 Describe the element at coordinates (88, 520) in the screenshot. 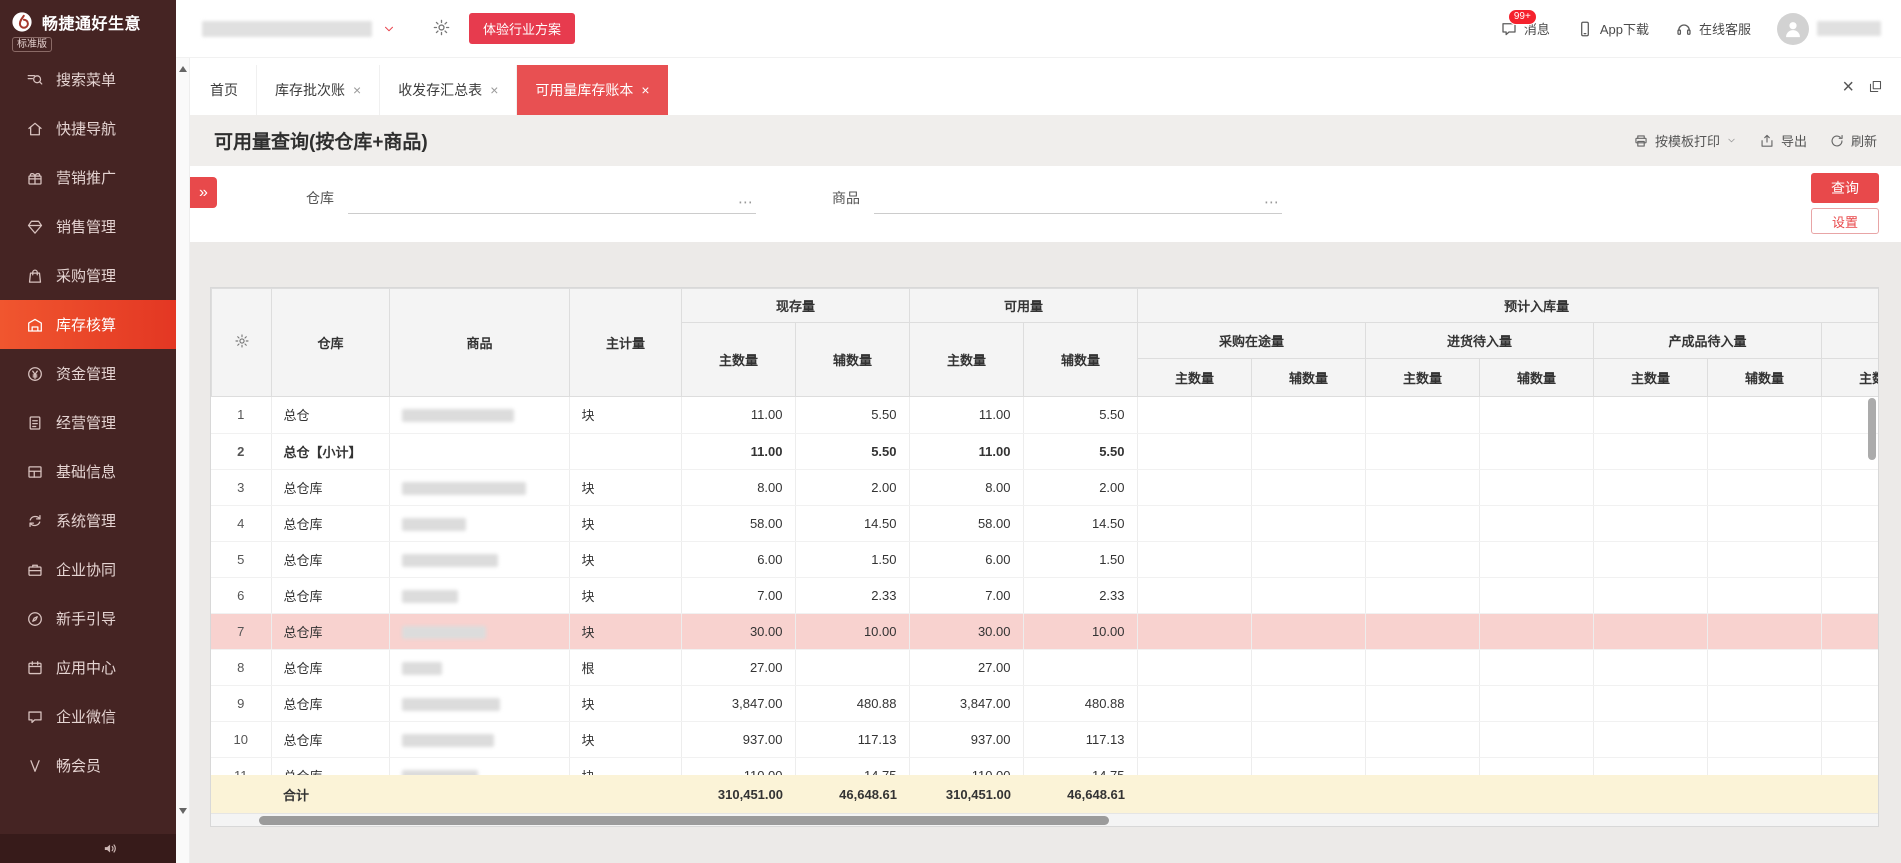

I see `sidebar-item-system: 系统管理` at that location.